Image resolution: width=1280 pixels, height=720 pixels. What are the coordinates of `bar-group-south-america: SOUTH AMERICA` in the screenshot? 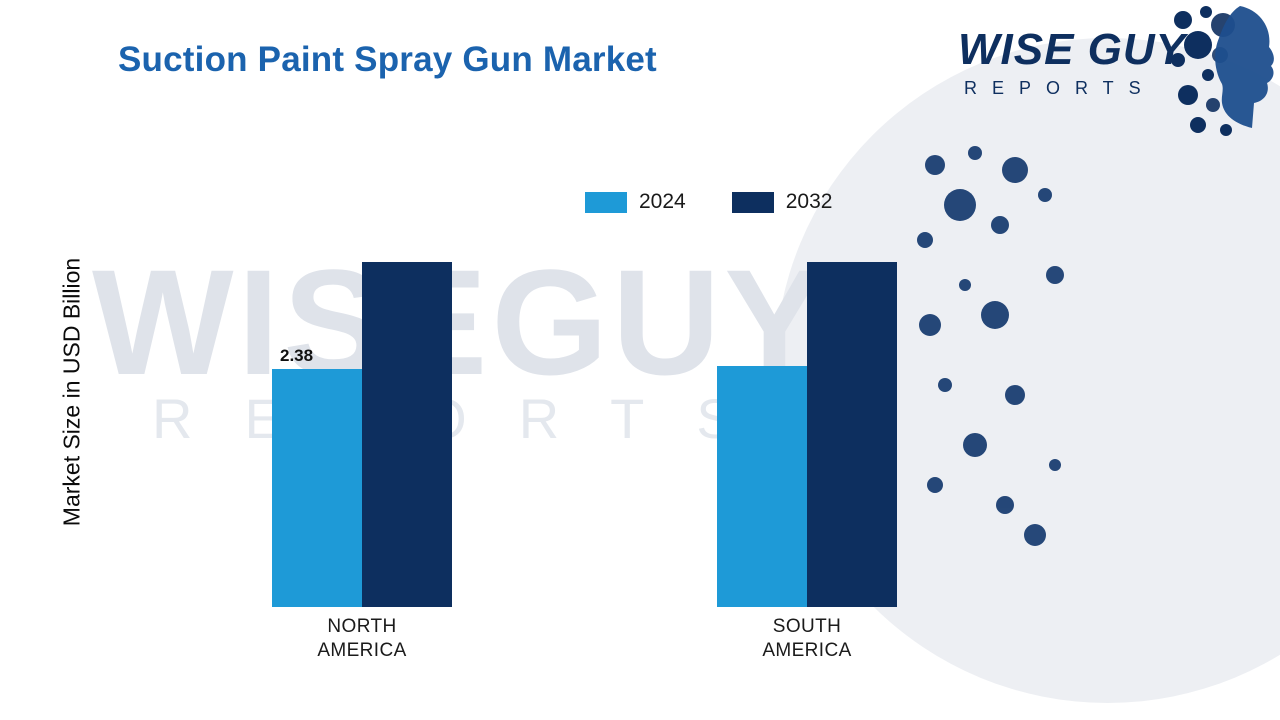 It's located at (807, 454).